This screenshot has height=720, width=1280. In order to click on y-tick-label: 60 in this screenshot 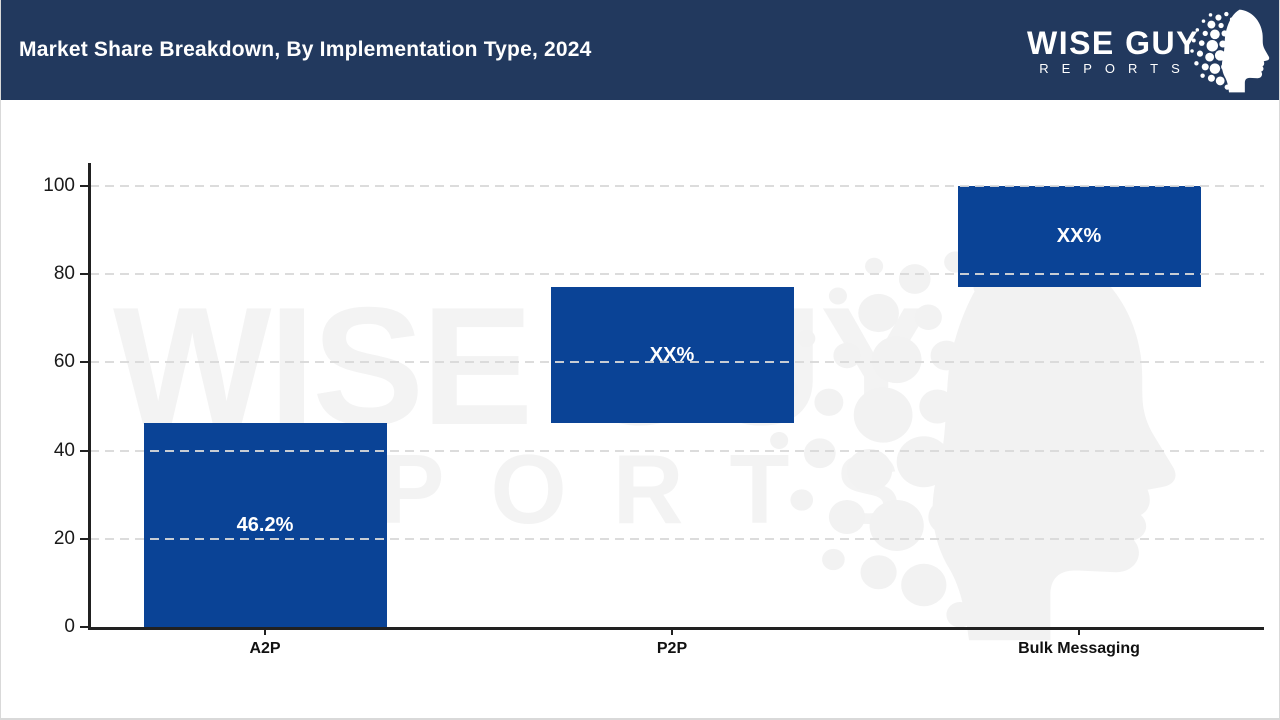, I will do `click(64, 362)`.